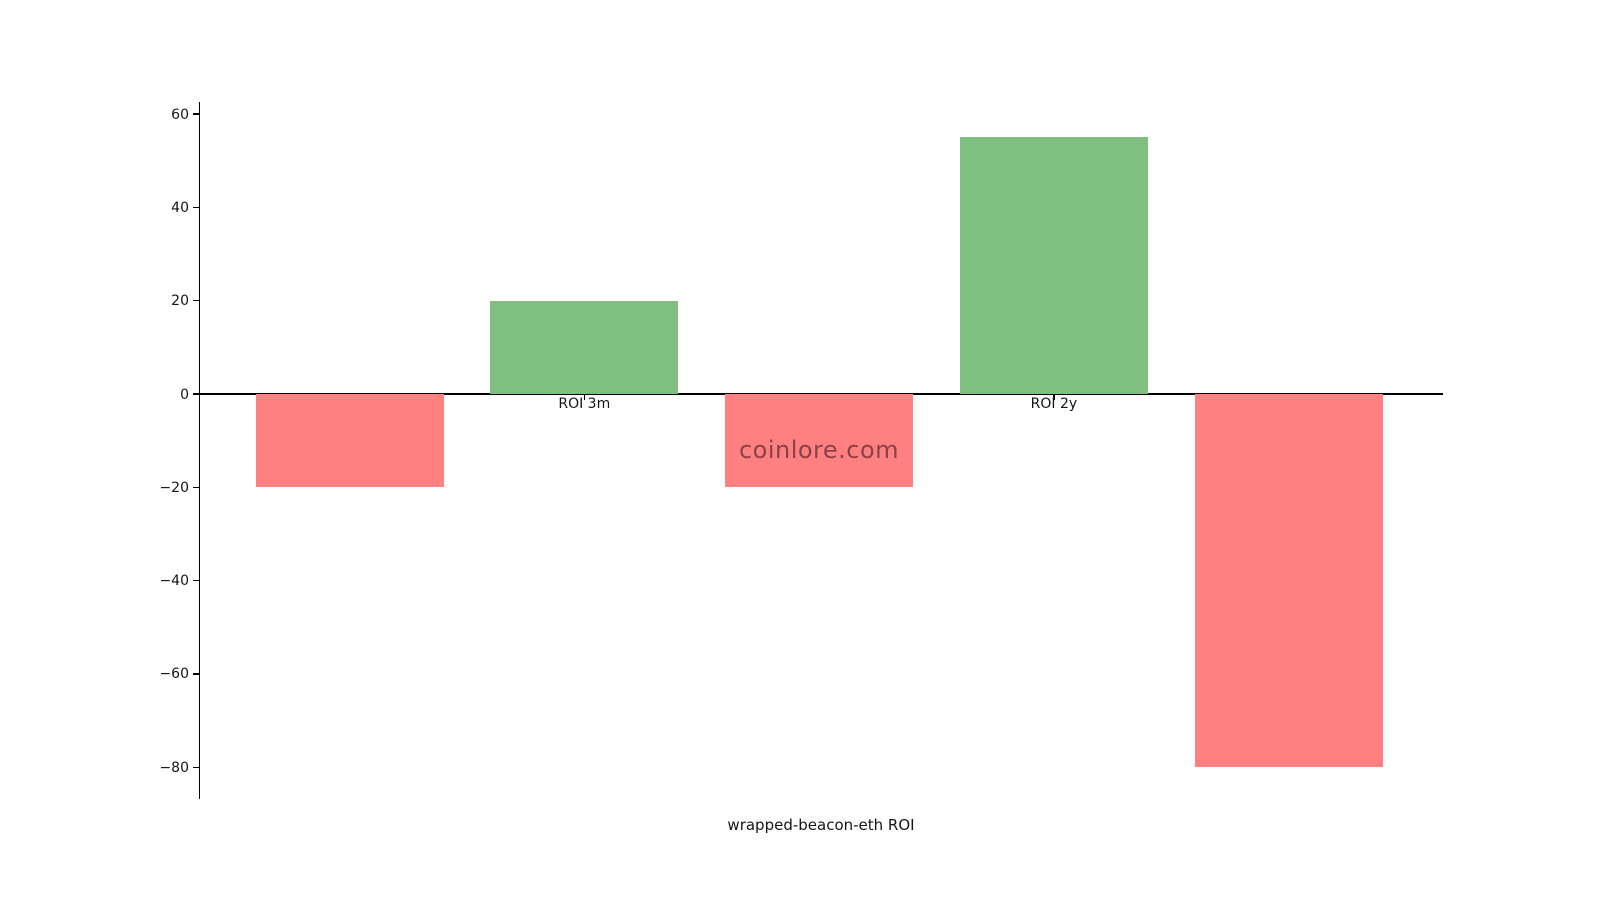  What do you see at coordinates (821, 825) in the screenshot?
I see `x-axis-label: wrapped-beacon-eth ROI` at bounding box center [821, 825].